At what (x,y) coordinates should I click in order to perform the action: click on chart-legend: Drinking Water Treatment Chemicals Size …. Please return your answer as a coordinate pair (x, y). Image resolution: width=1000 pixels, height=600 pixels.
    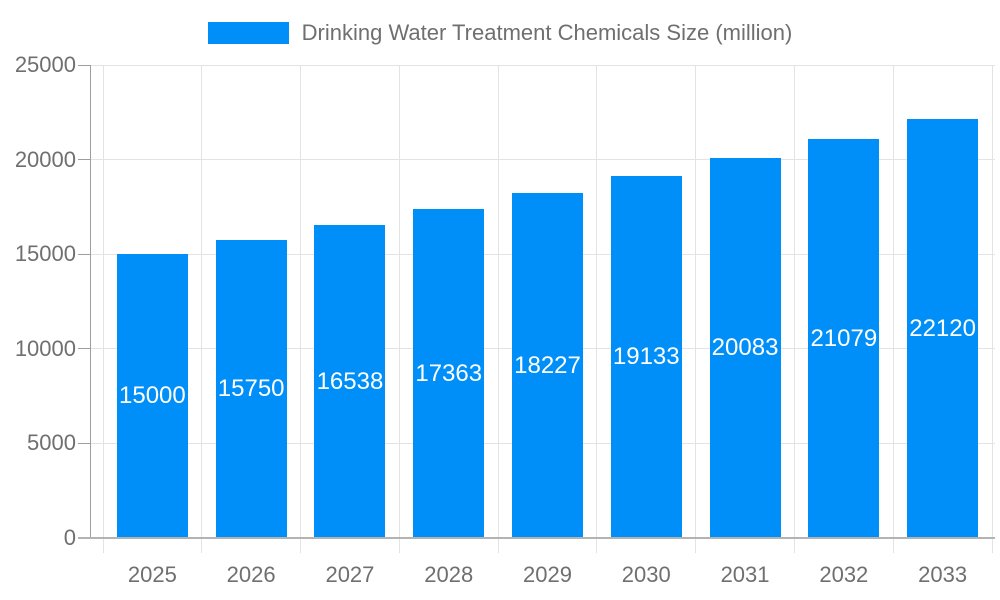
    Looking at the image, I should click on (500, 32).